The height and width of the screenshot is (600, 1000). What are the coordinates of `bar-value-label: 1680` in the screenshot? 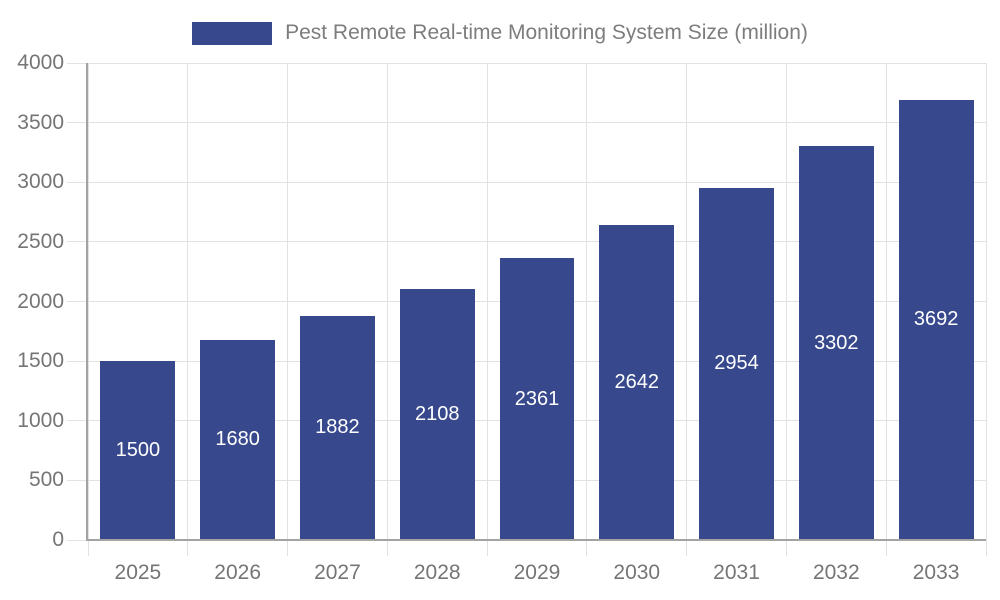 It's located at (237, 439).